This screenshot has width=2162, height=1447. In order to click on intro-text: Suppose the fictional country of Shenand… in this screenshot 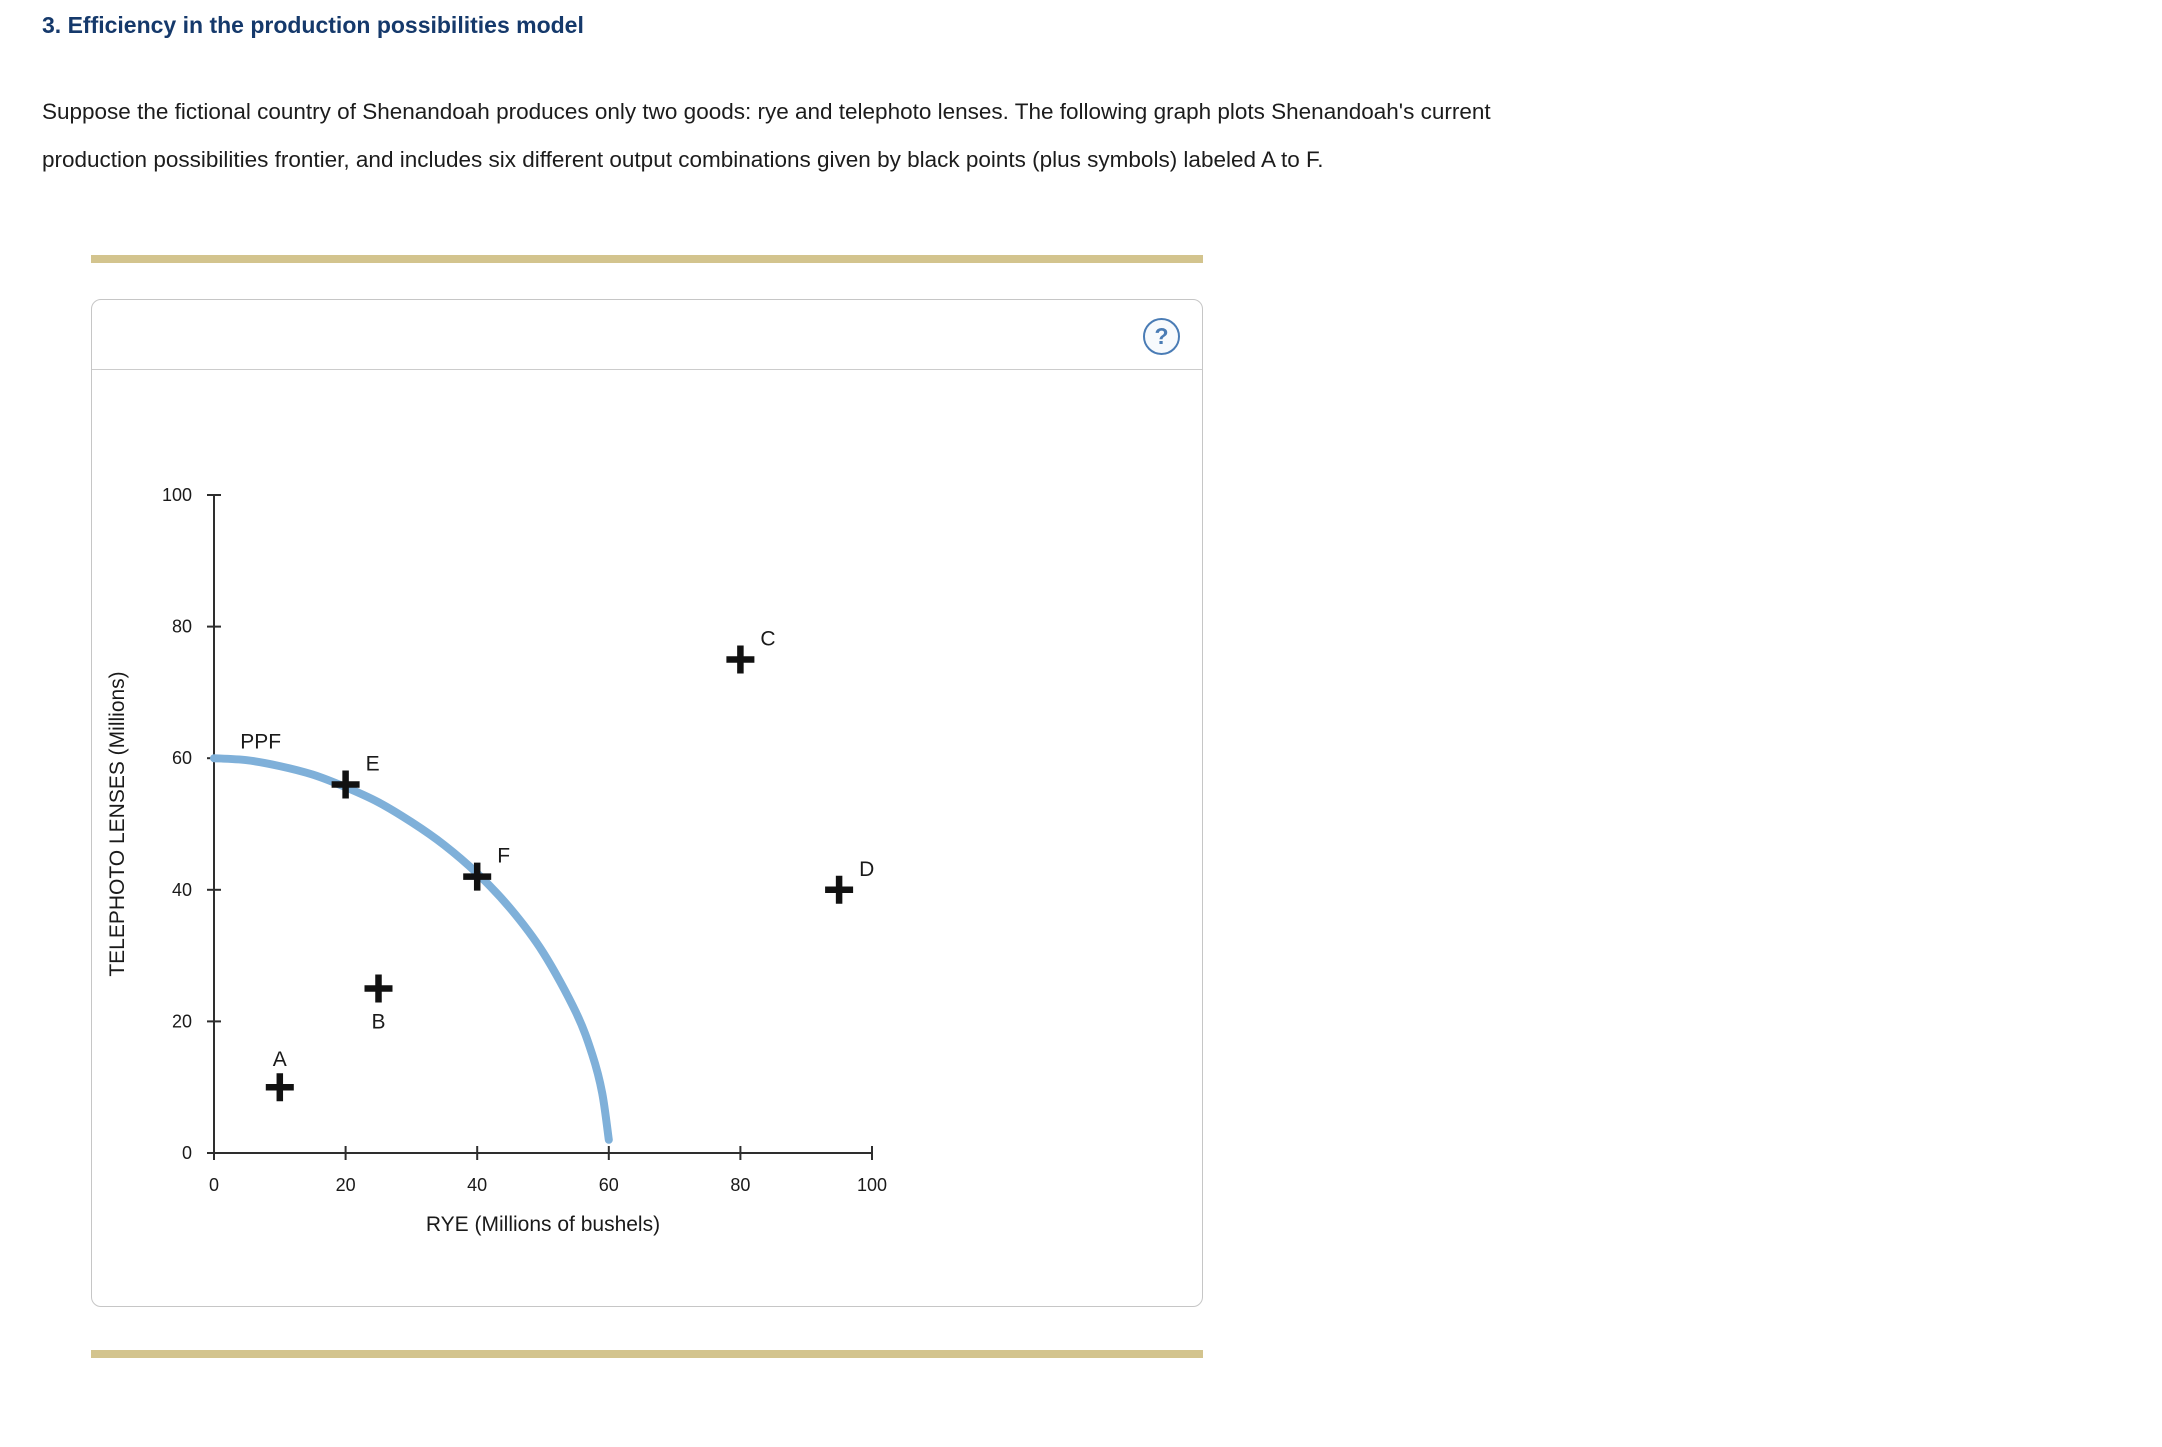, I will do `click(957, 136)`.